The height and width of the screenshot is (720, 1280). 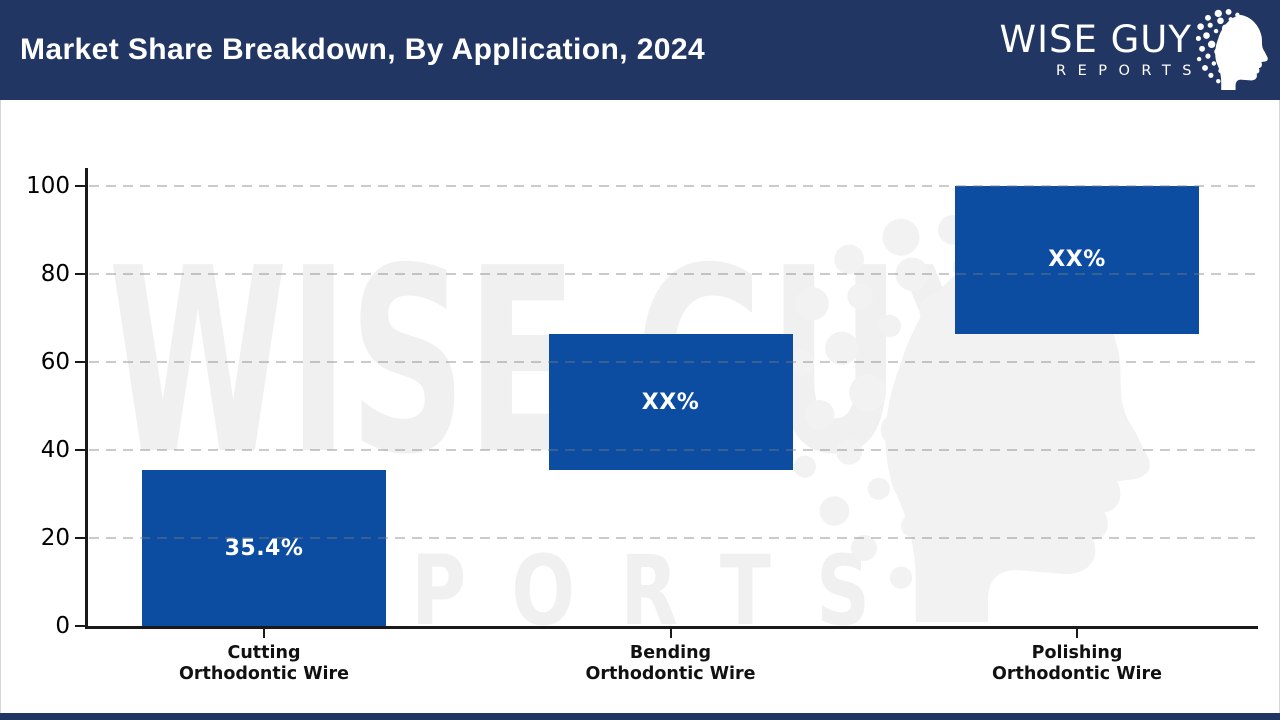 I want to click on y-axis-line, so click(x=86, y=398).